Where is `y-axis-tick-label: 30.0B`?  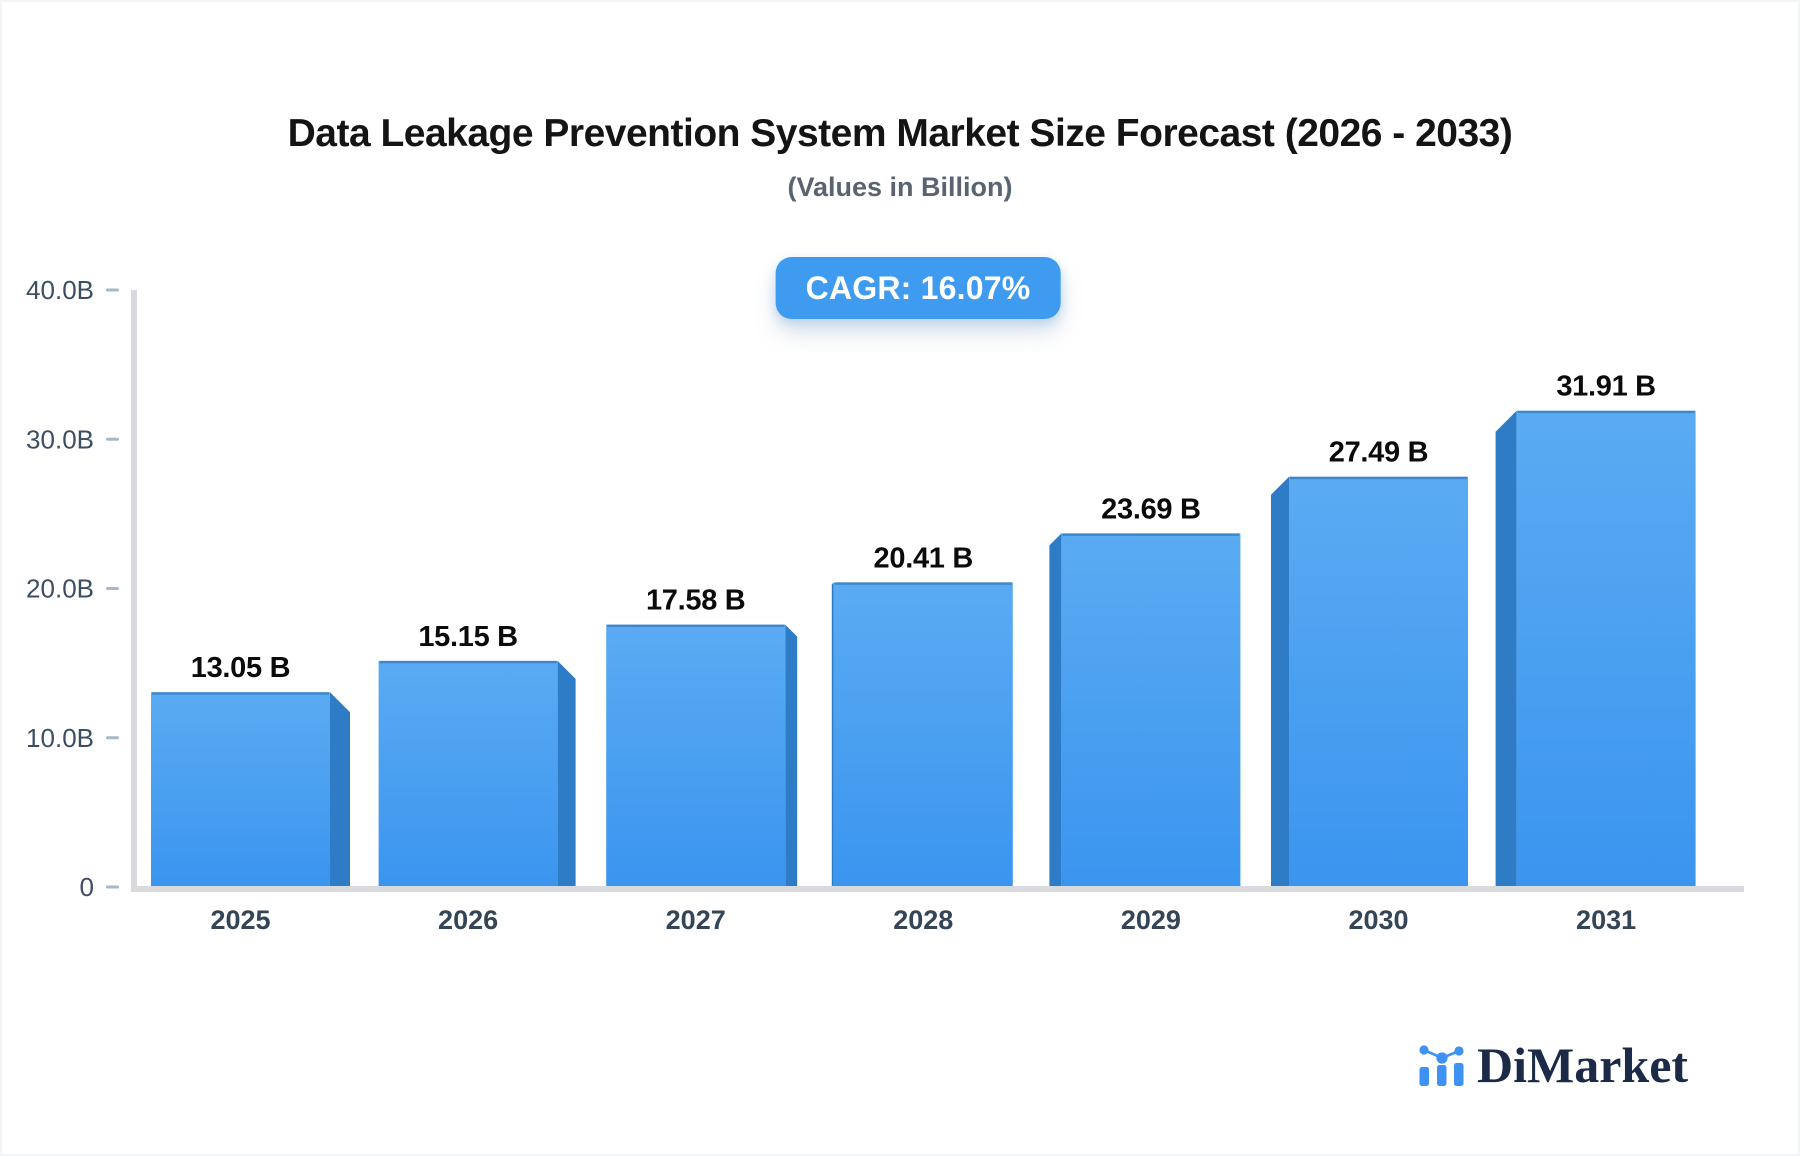
y-axis-tick-label: 30.0B is located at coordinates (60, 439).